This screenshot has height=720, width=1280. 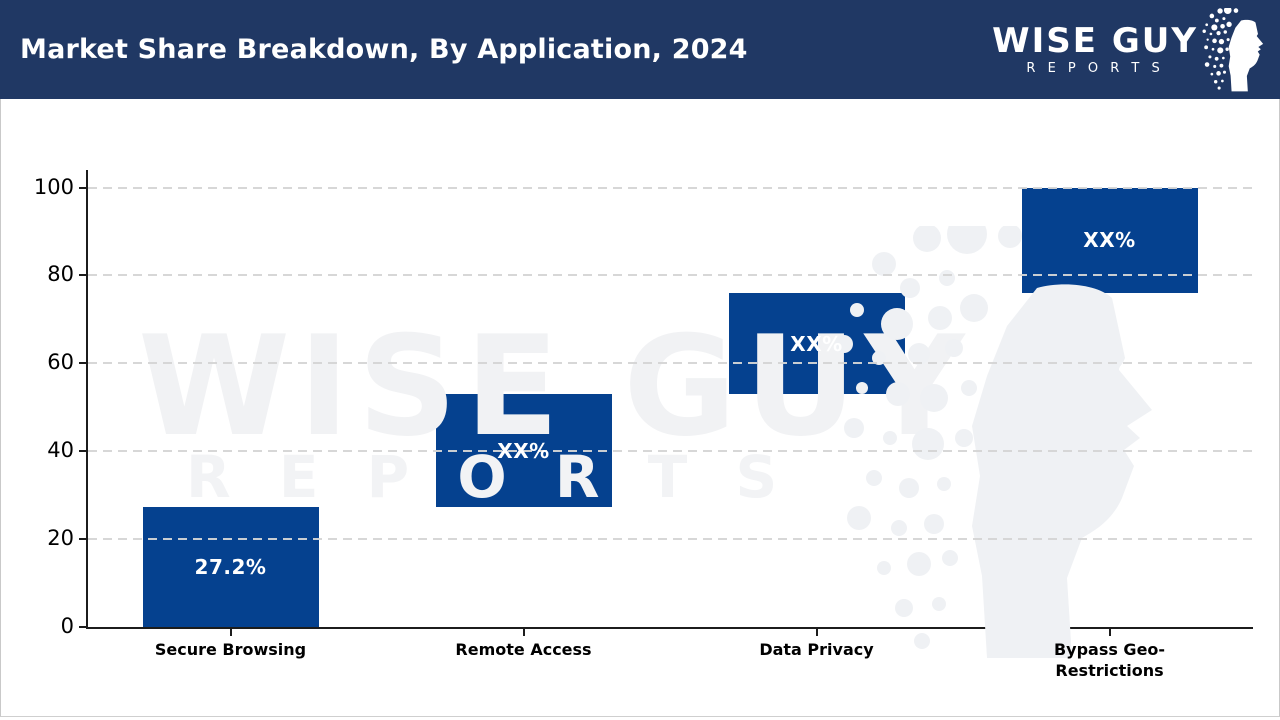 What do you see at coordinates (87, 399) in the screenshot?
I see `y-axis-line` at bounding box center [87, 399].